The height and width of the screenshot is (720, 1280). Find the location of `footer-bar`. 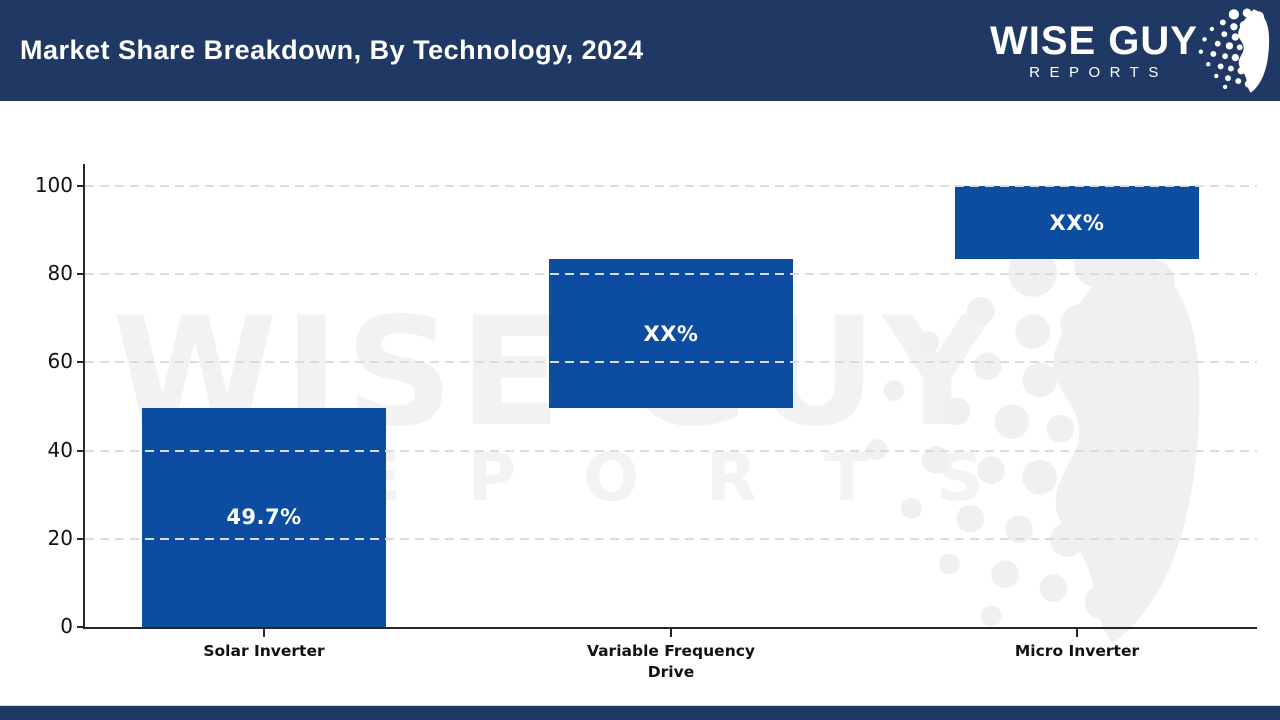

footer-bar is located at coordinates (640, 712).